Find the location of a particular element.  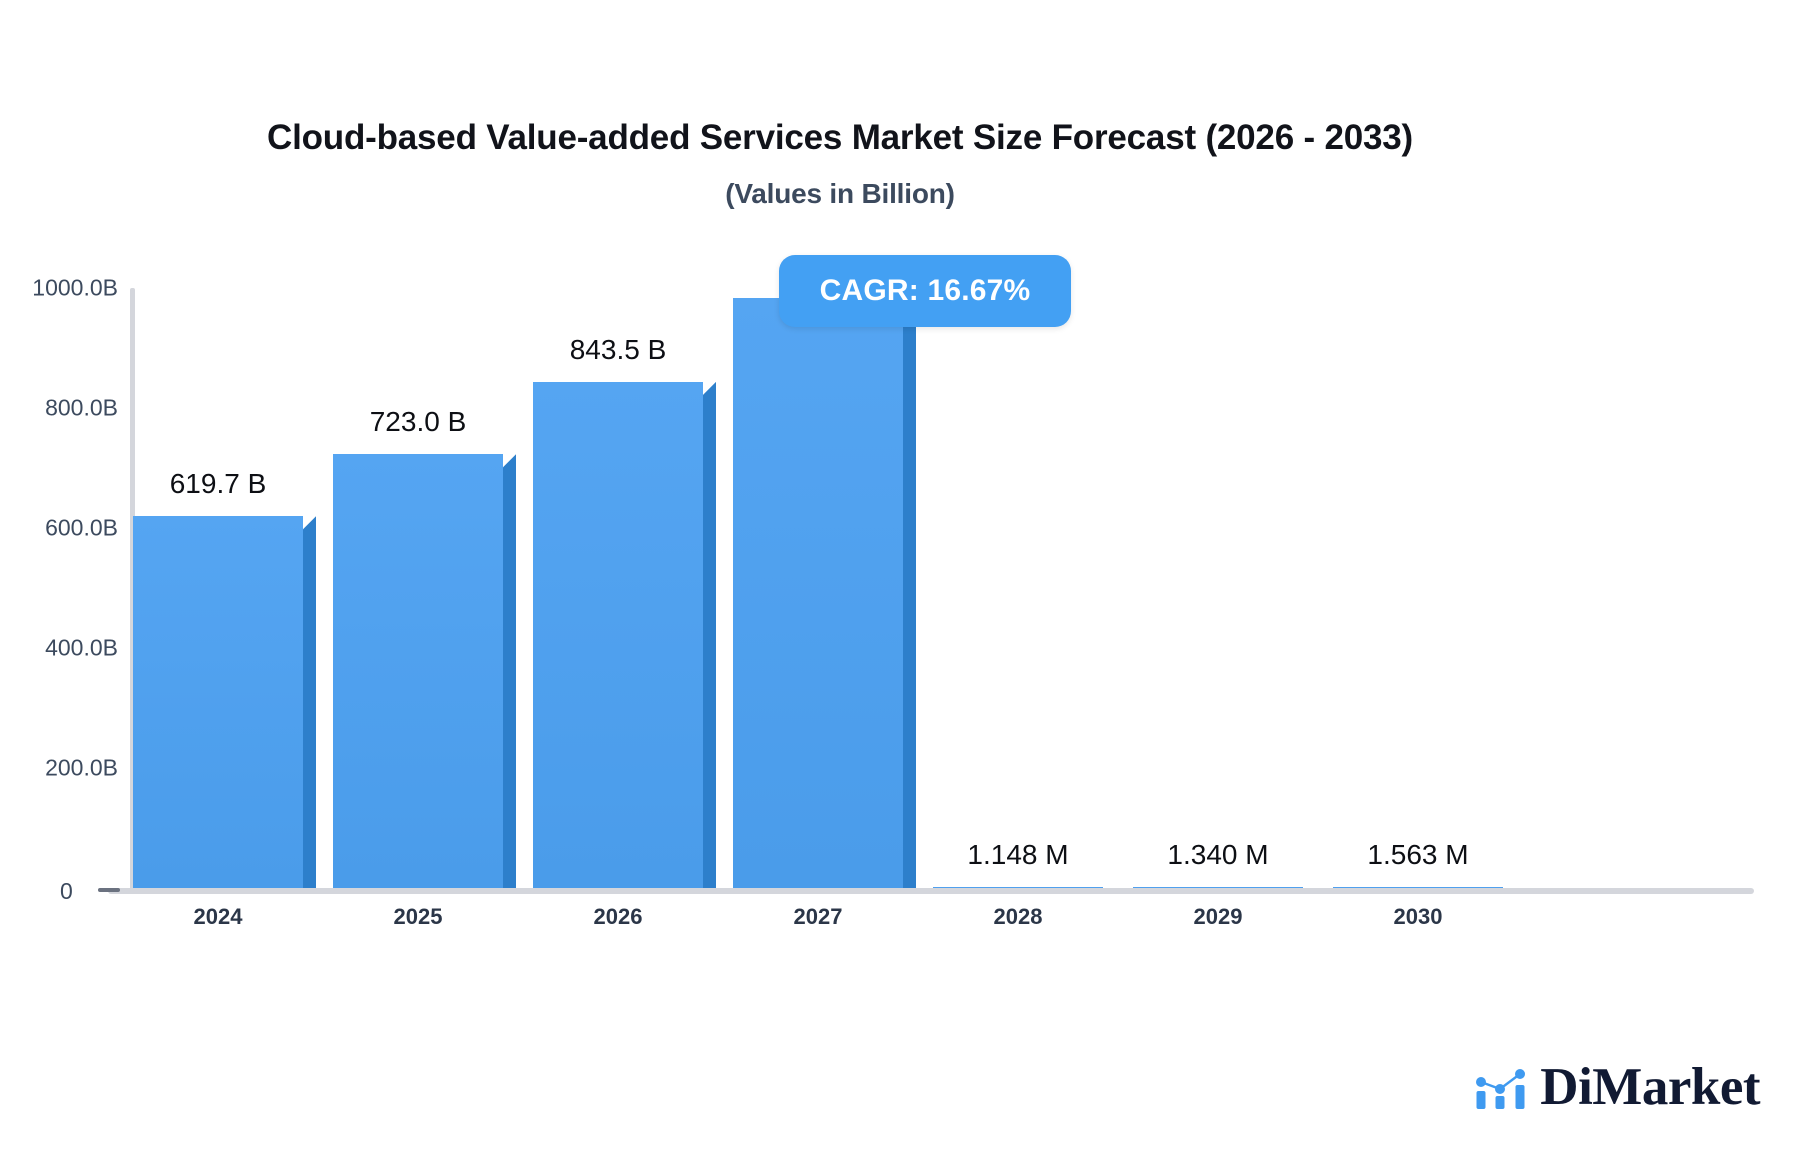

x-axis-tick-label: 2029 is located at coordinates (1218, 916).